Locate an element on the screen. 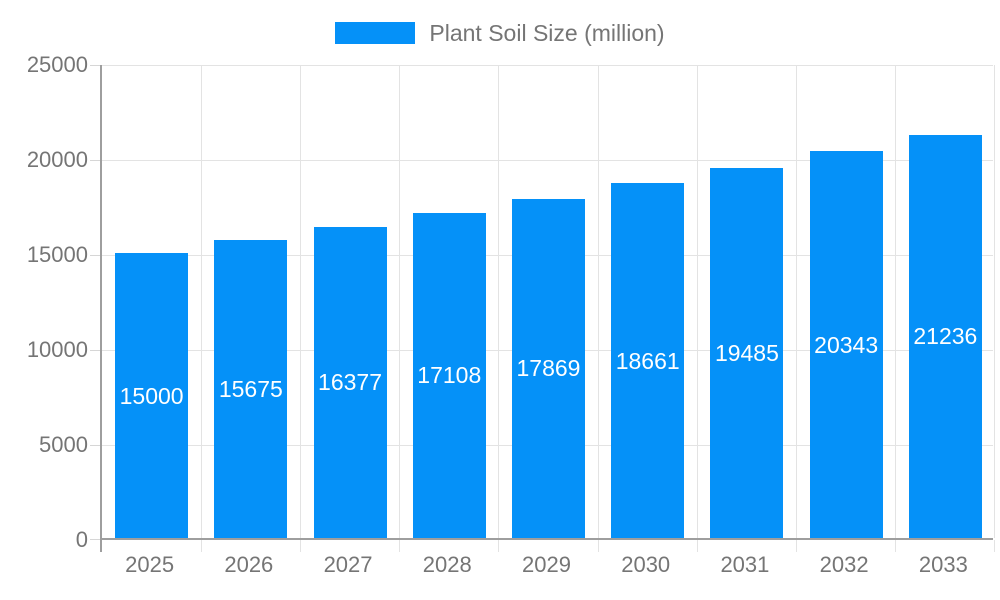 The width and height of the screenshot is (1000, 600). bar-value-label-2032: 20343 is located at coordinates (846, 344).